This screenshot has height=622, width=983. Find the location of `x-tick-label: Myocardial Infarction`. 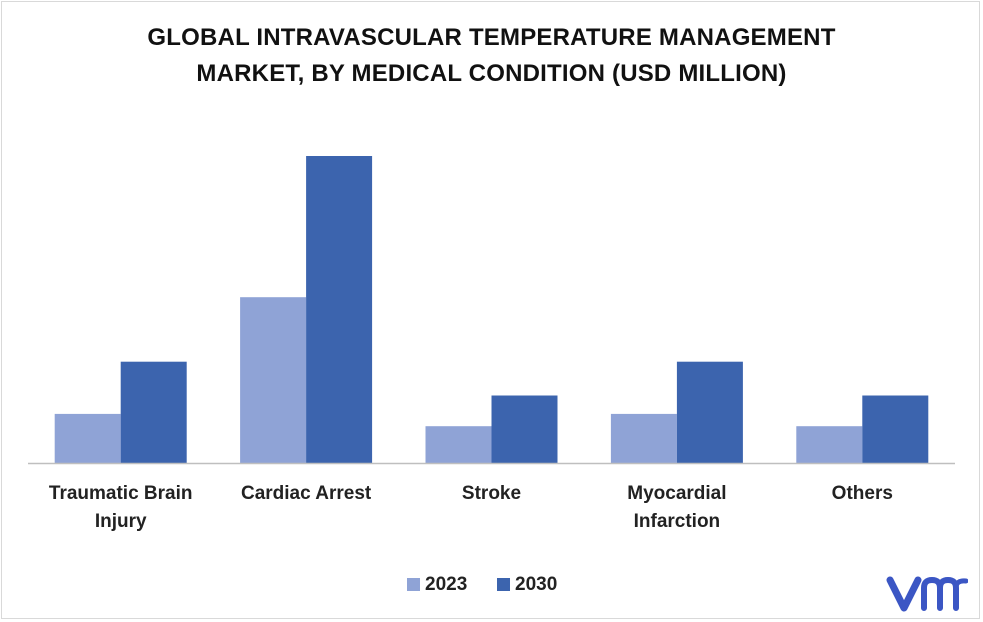

x-tick-label: Myocardial Infarction is located at coordinates (676, 507).